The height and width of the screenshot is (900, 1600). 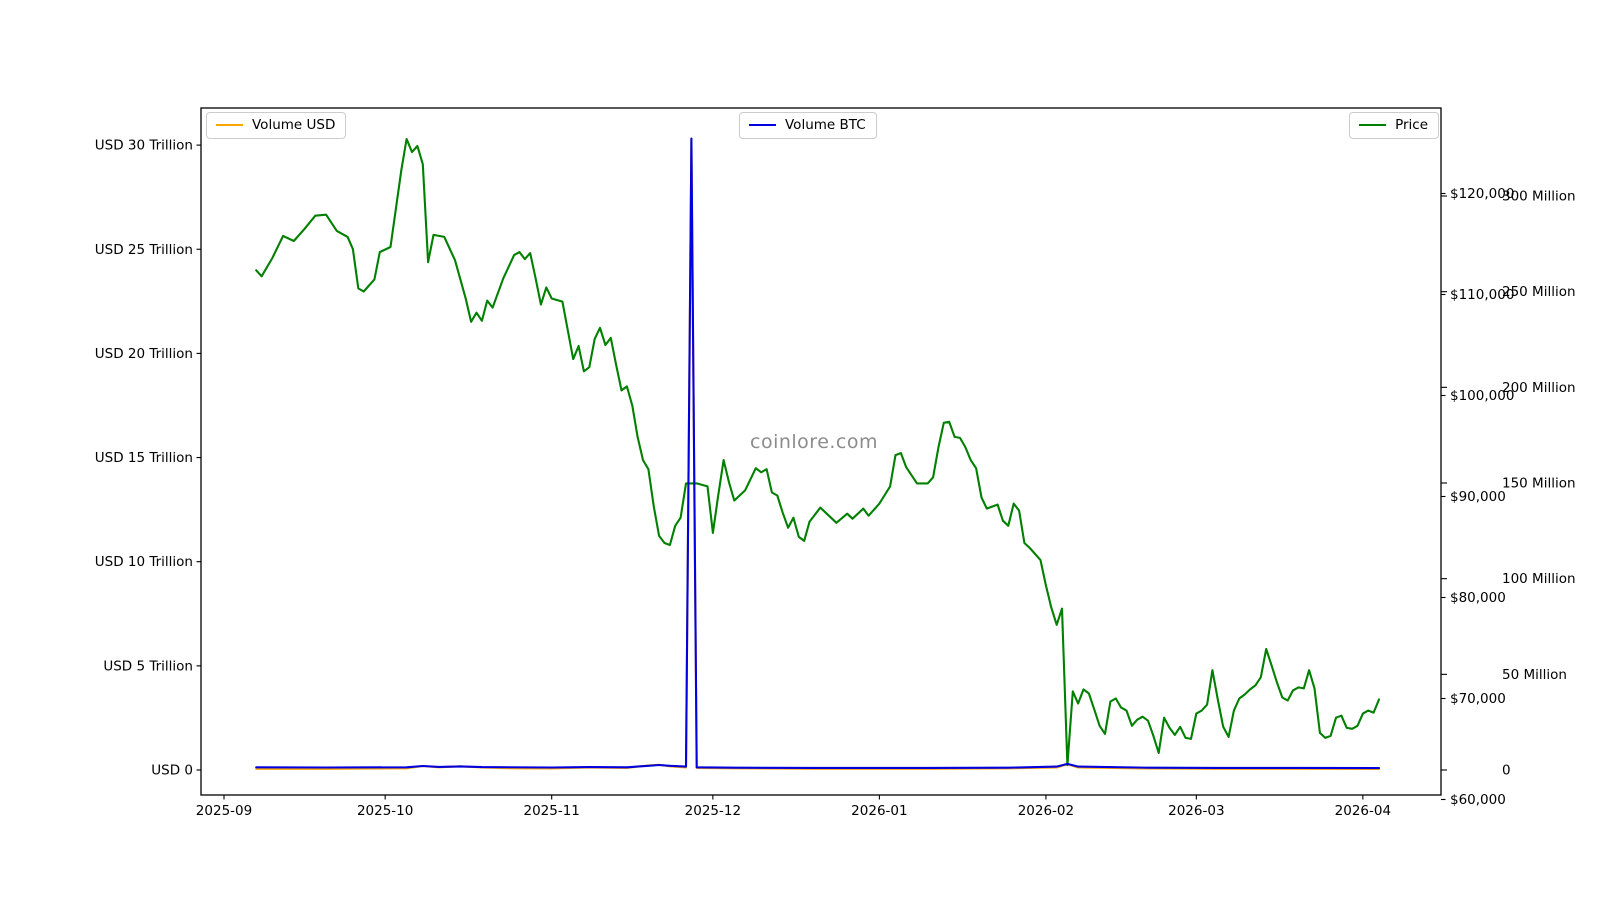 What do you see at coordinates (144, 250) in the screenshot?
I see `y-left-tick-label: USD 25 Trillion` at bounding box center [144, 250].